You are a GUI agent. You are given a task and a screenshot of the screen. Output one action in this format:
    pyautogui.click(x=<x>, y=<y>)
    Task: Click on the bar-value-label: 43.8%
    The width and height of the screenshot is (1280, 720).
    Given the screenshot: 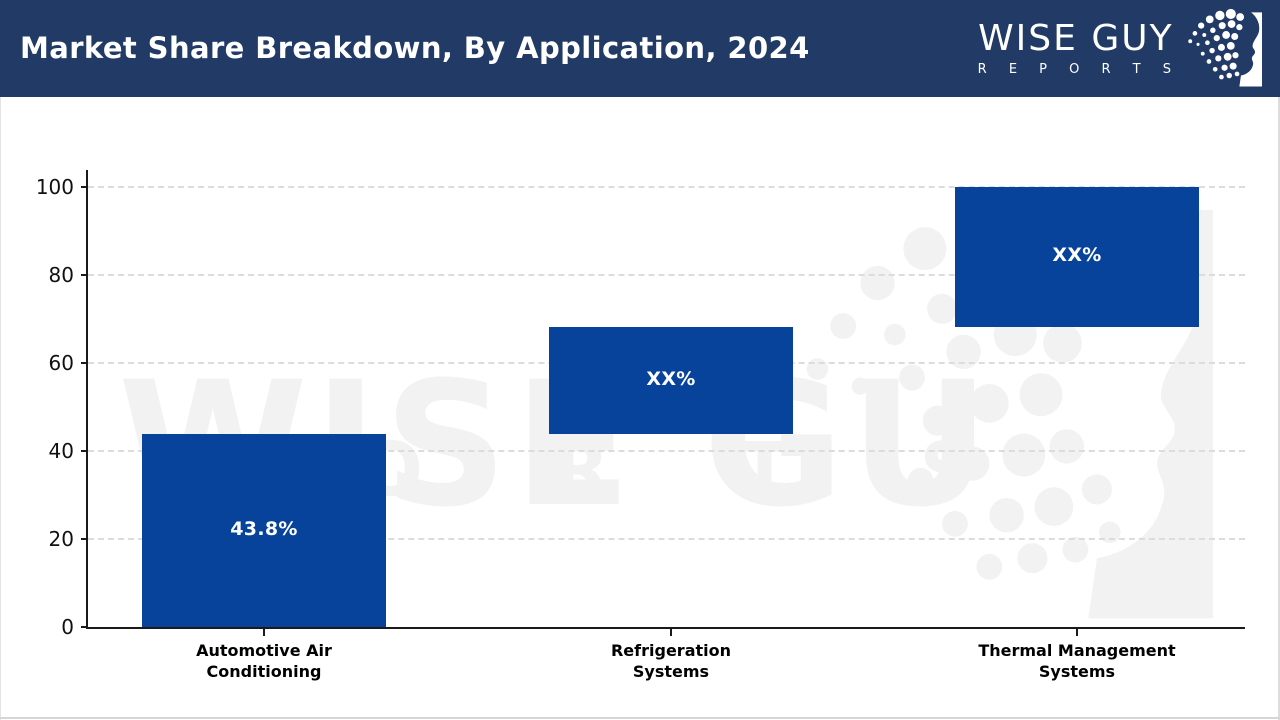 What is the action you would take?
    pyautogui.click(x=264, y=528)
    